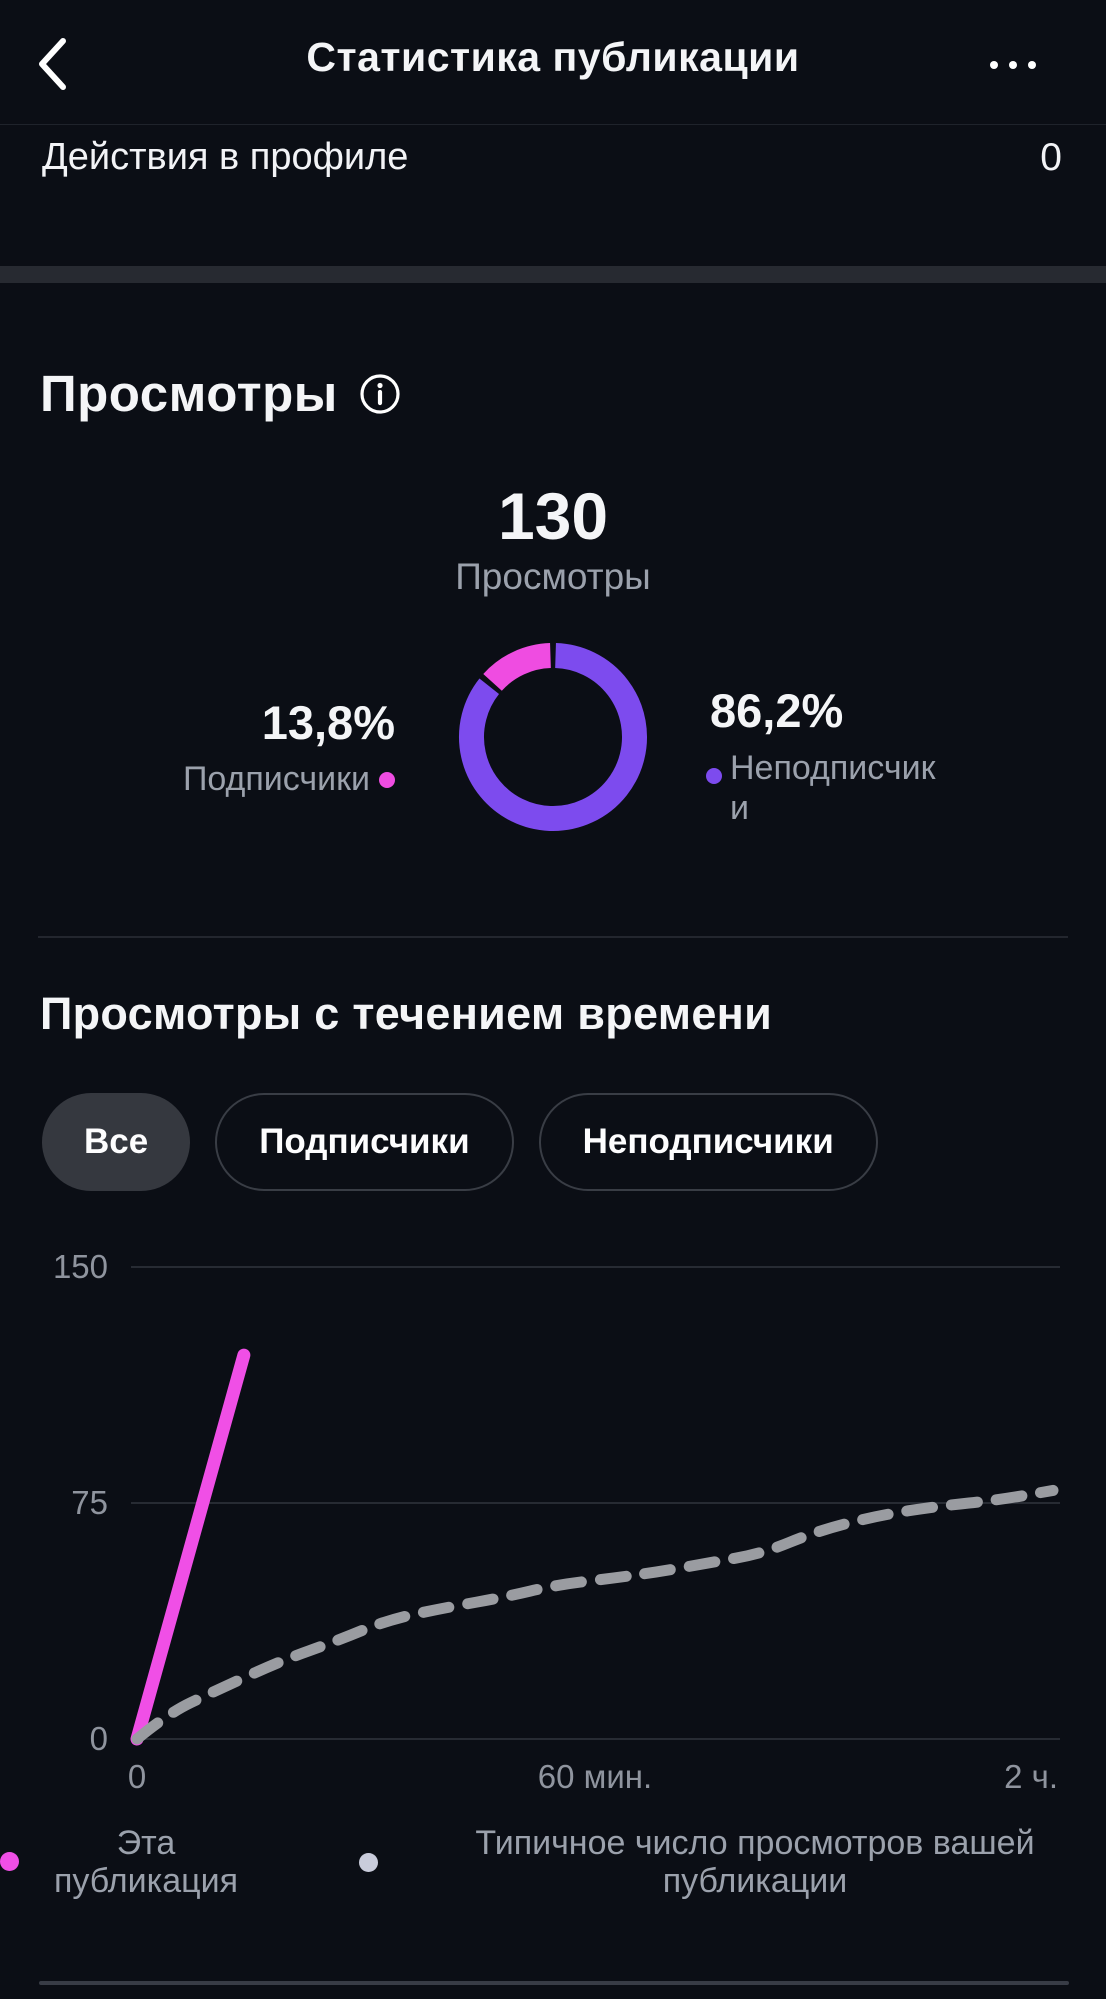  What do you see at coordinates (406, 1013) in the screenshot?
I see `views-over-time-title: Просмотры с течением времени` at bounding box center [406, 1013].